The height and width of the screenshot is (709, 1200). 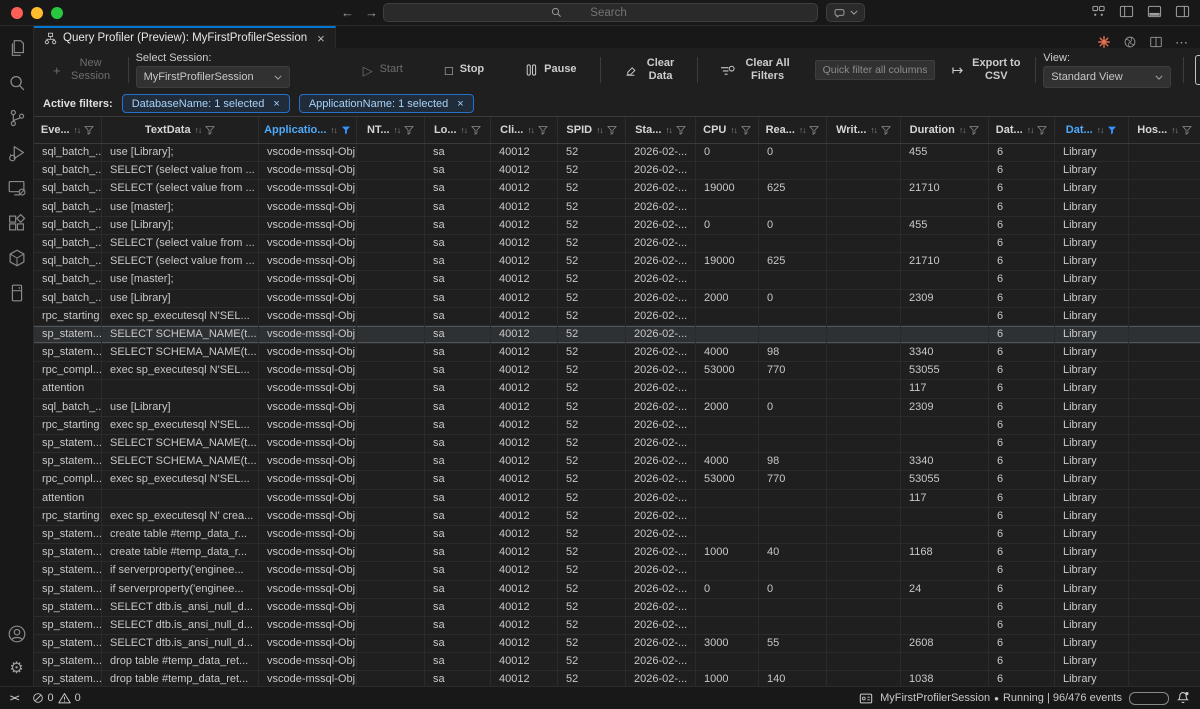 I want to click on containers-icon, so click(x=16, y=257).